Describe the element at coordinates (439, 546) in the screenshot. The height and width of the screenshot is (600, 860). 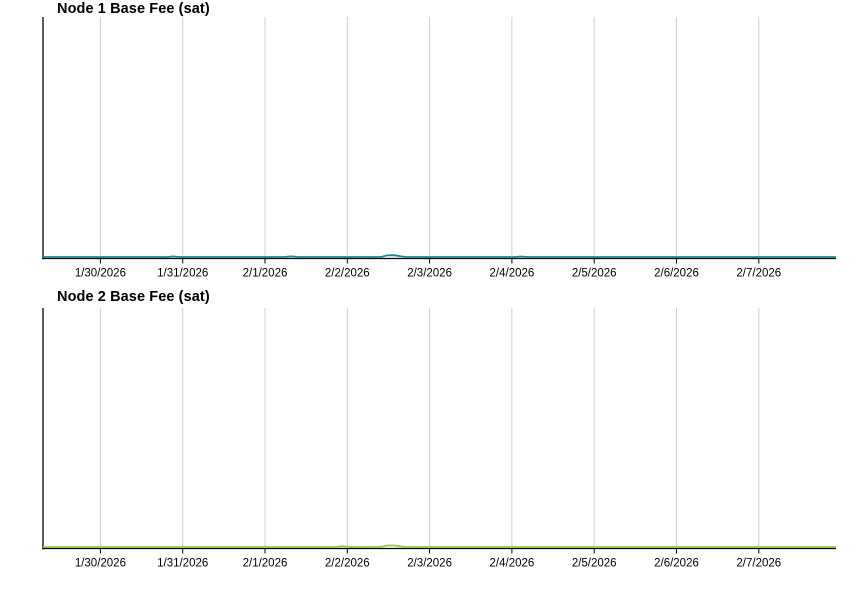
I see `data-line-node-2-base-fee` at that location.